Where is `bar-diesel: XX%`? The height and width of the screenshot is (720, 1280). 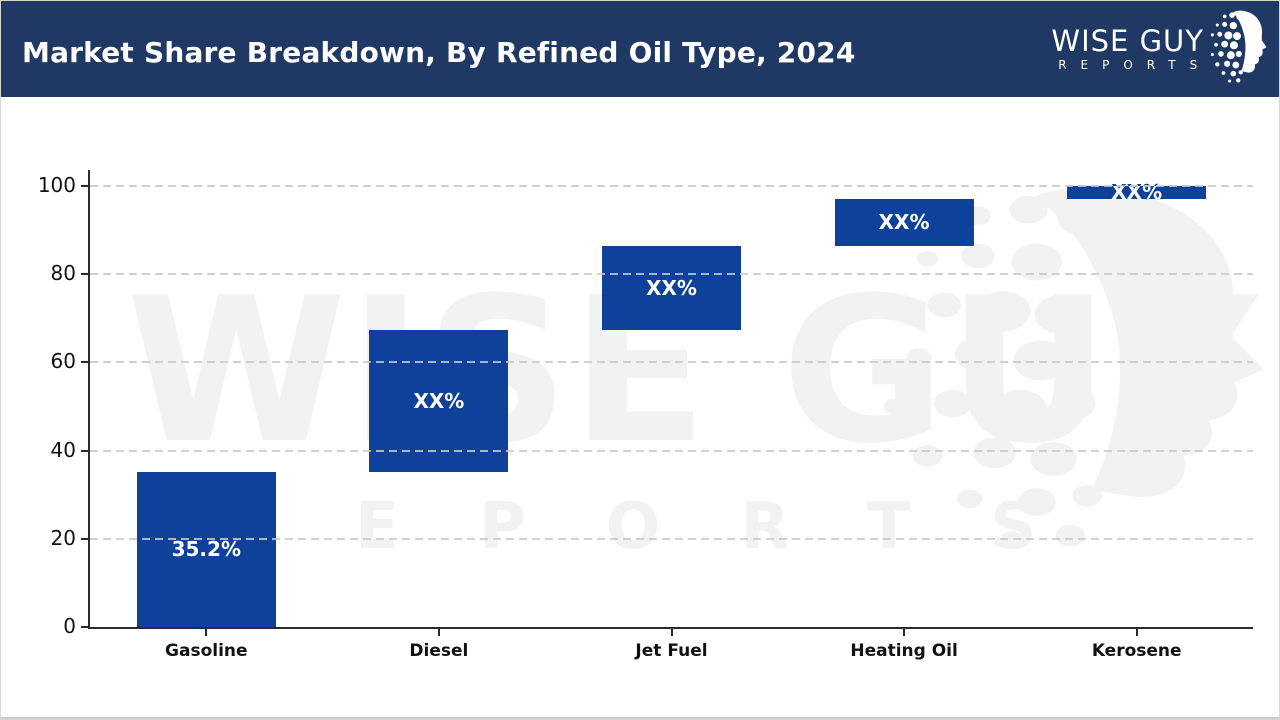
bar-diesel: XX% is located at coordinates (439, 400).